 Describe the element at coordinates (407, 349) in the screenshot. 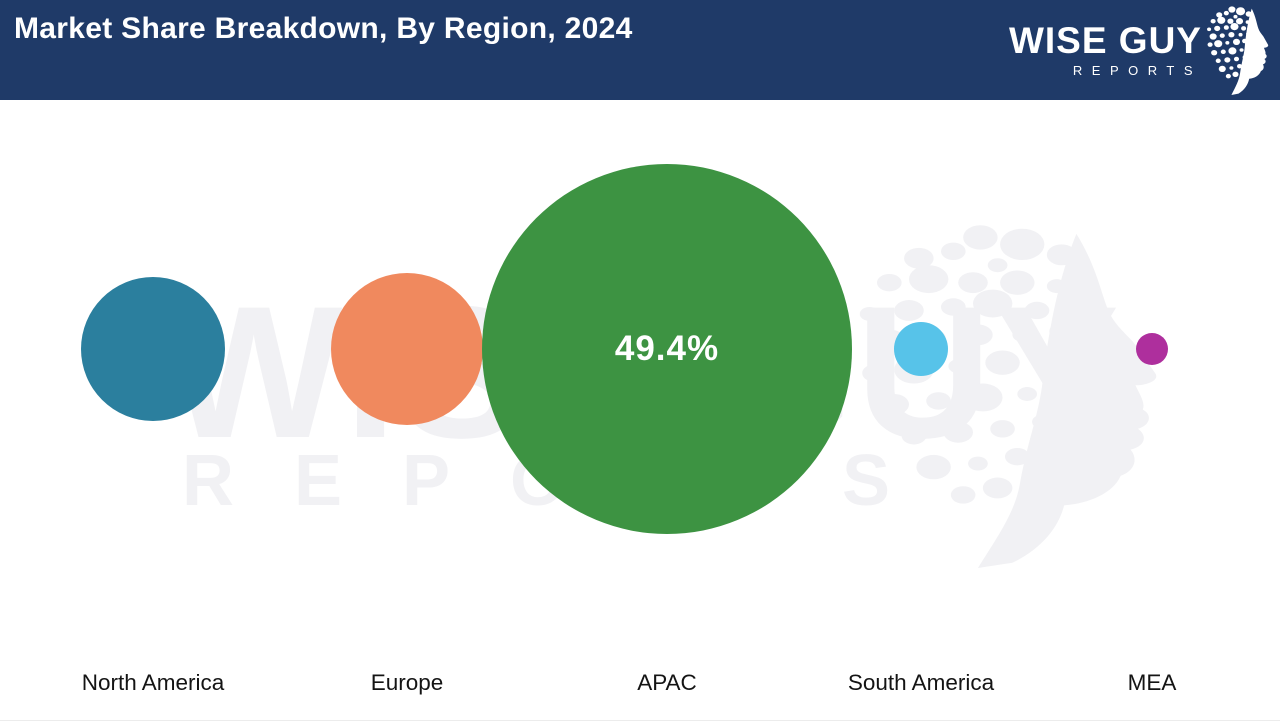

I see `bubble-europe` at that location.